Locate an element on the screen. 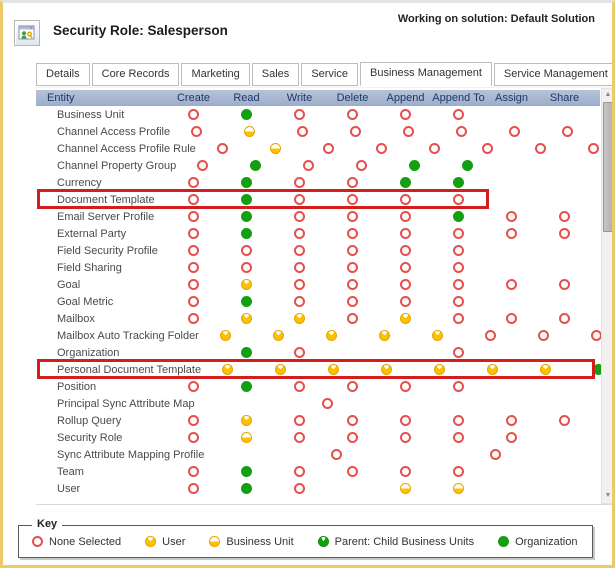  column-header-write: Write is located at coordinates (299, 98).